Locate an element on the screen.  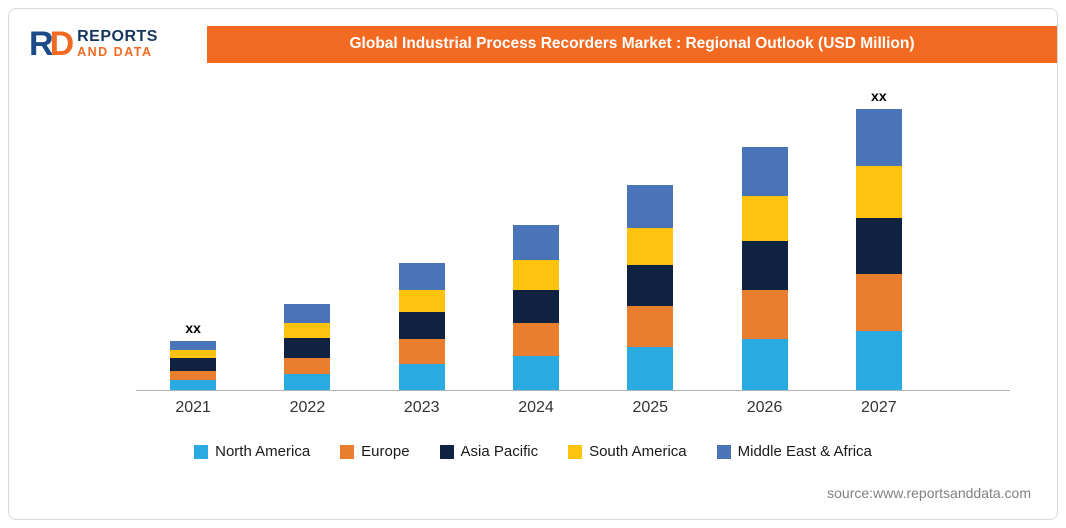
legend-item-north-america: North America is located at coordinates (252, 451).